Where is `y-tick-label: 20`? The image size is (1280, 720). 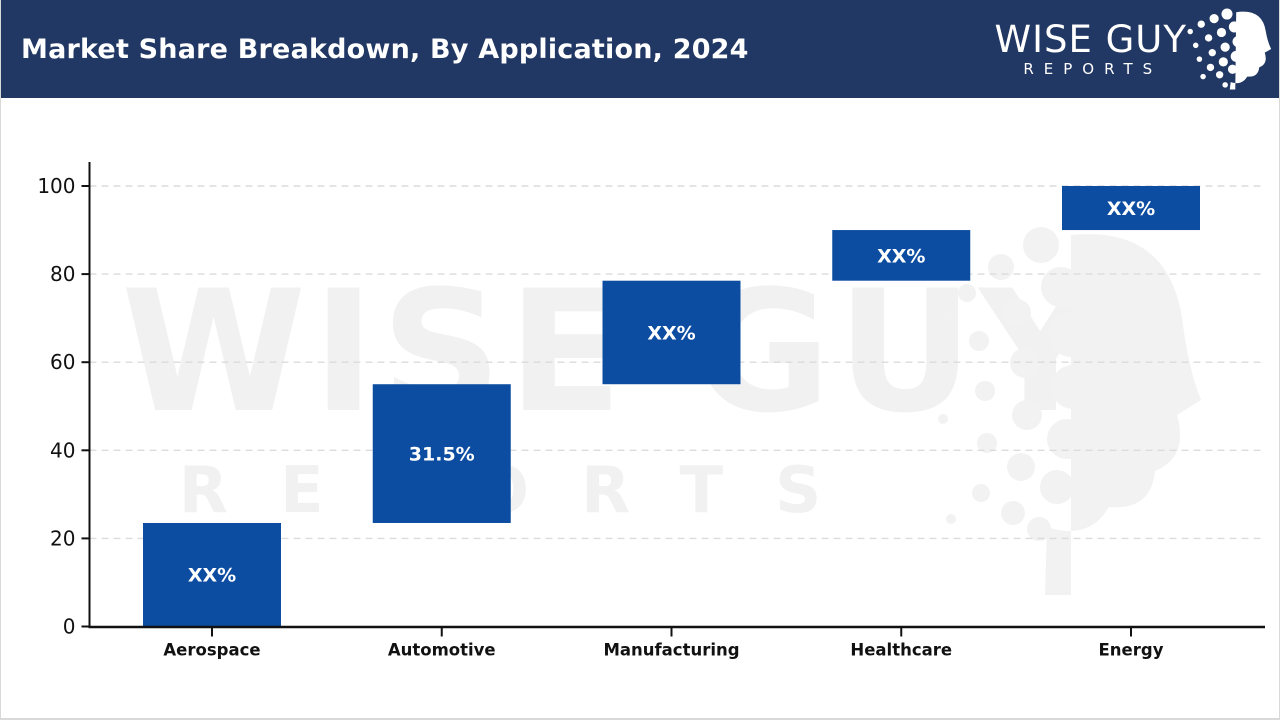
y-tick-label: 20 is located at coordinates (62, 538).